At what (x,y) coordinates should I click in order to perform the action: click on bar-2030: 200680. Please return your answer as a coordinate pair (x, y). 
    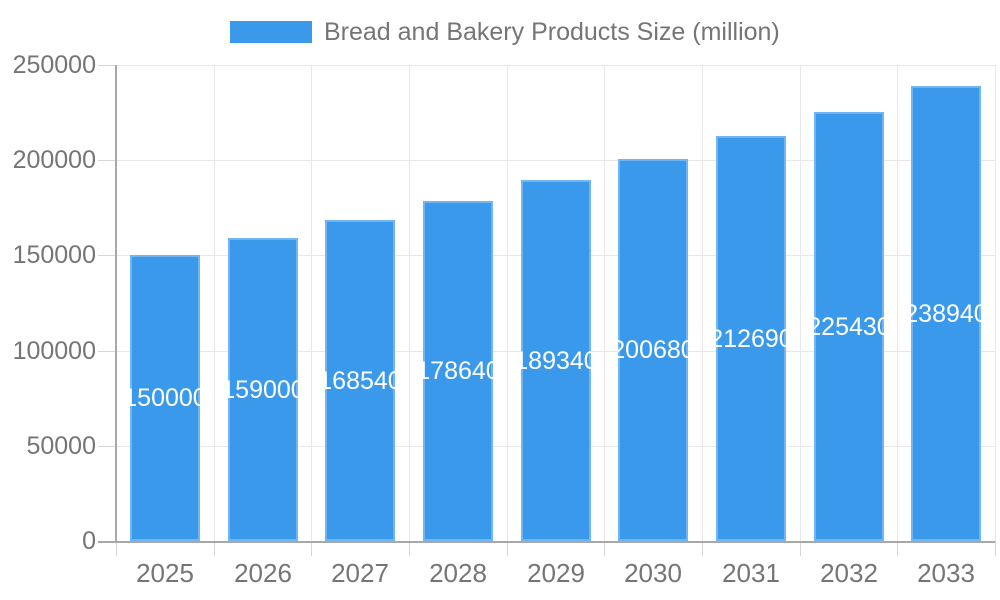
    Looking at the image, I should click on (653, 350).